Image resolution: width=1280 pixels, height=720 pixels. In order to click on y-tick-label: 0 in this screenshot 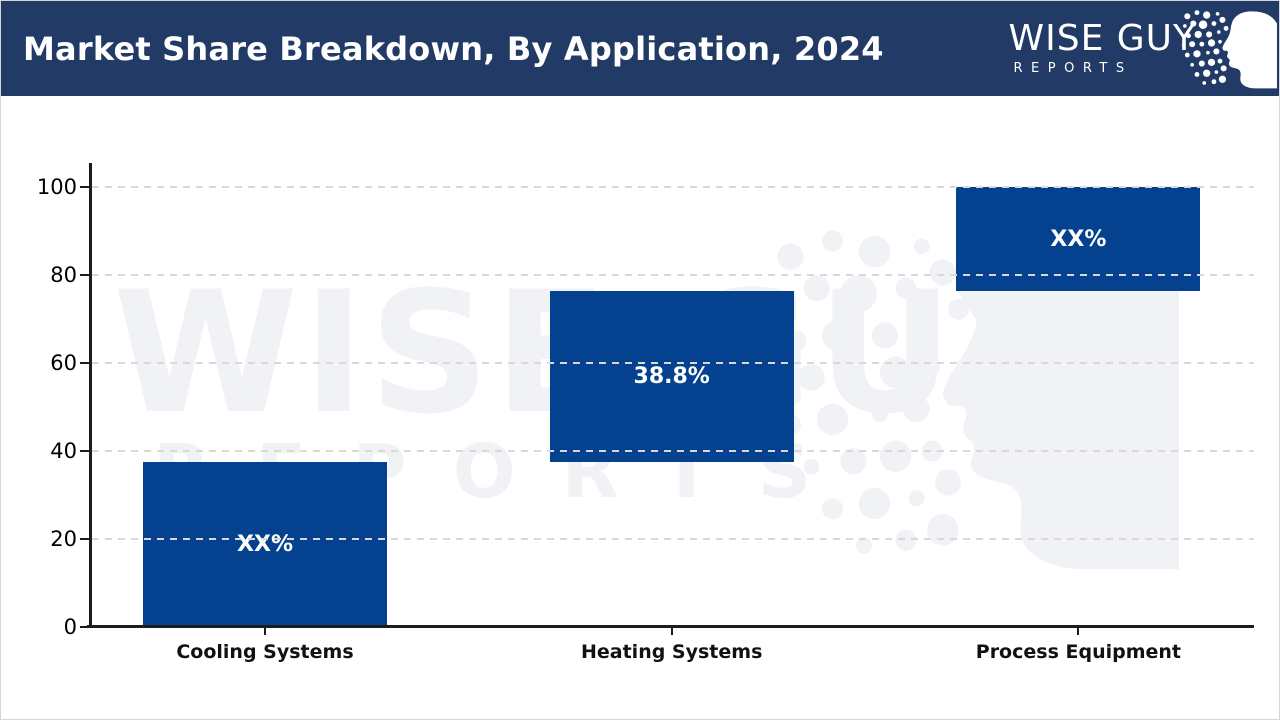, I will do `click(70, 627)`.